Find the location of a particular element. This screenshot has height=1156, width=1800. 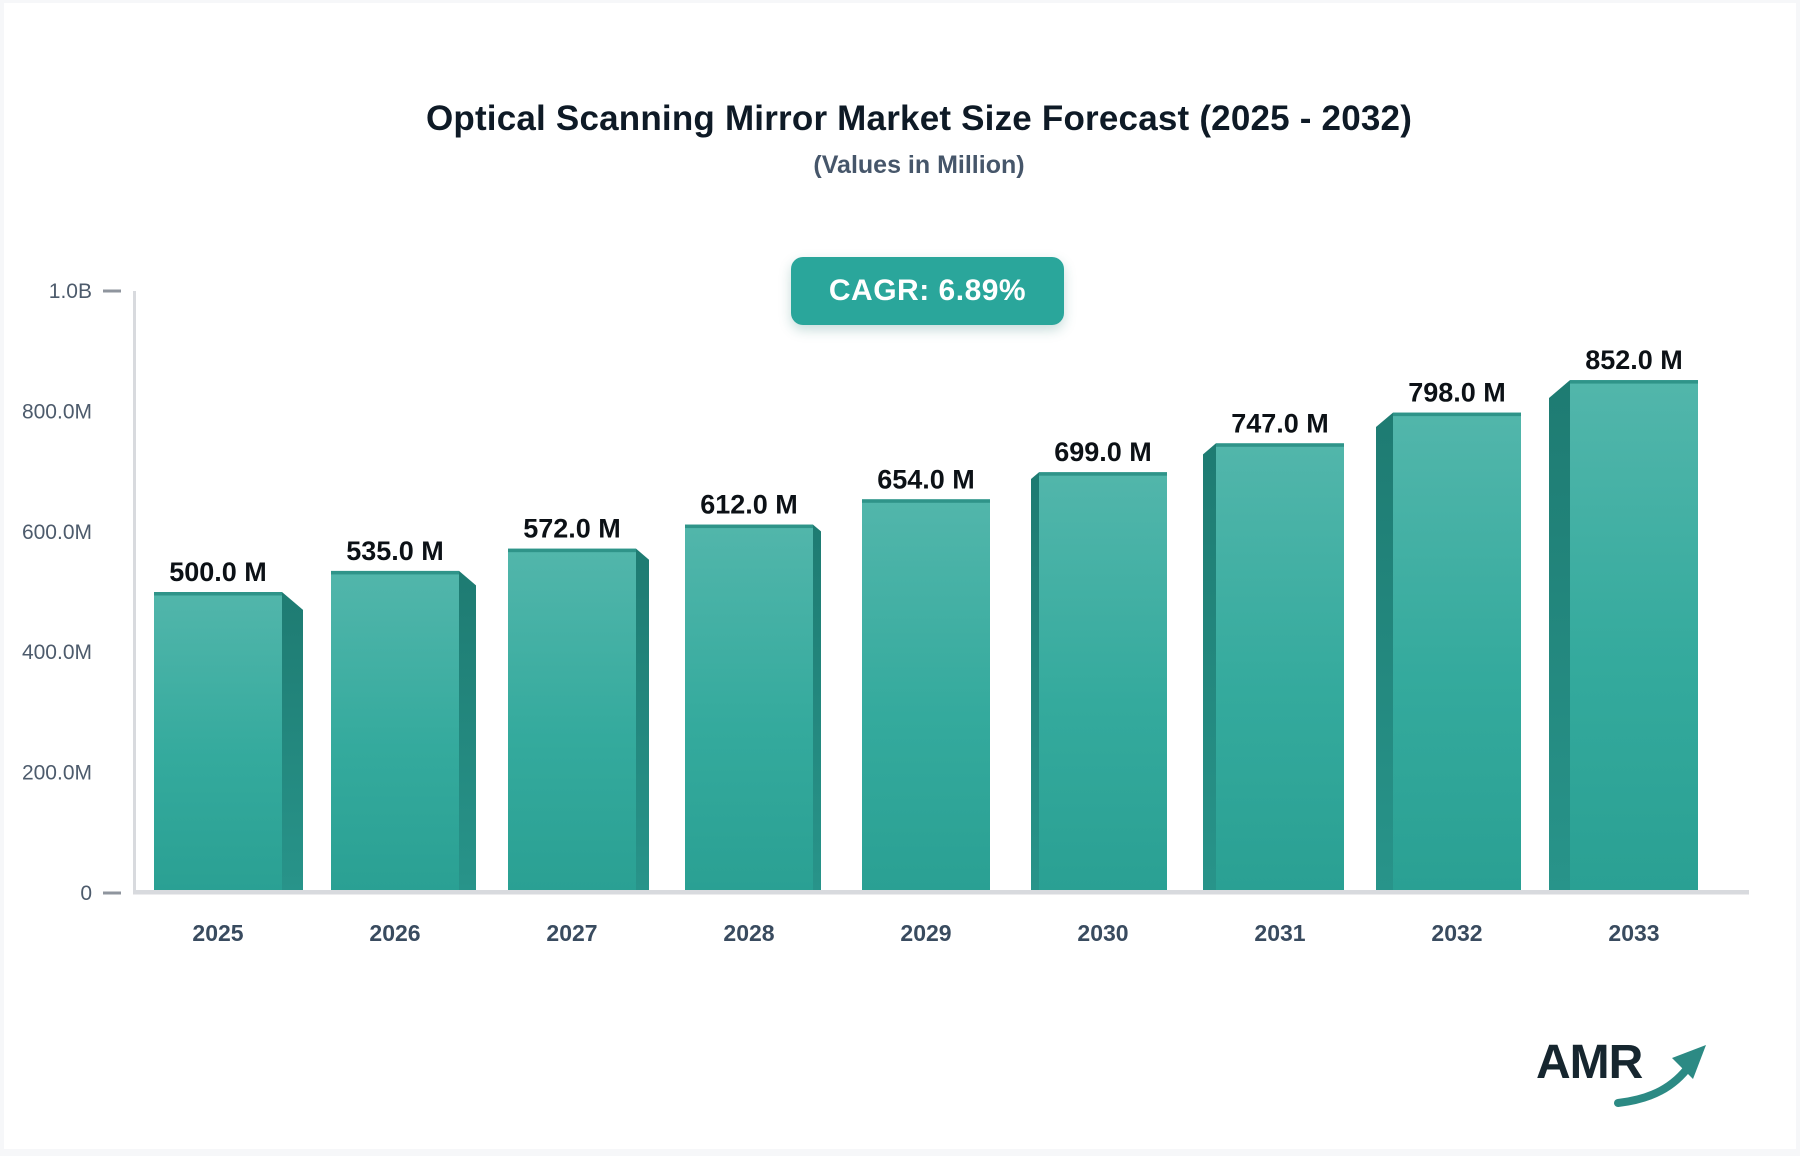

y-tick-label: 800.0M is located at coordinates (57, 411).